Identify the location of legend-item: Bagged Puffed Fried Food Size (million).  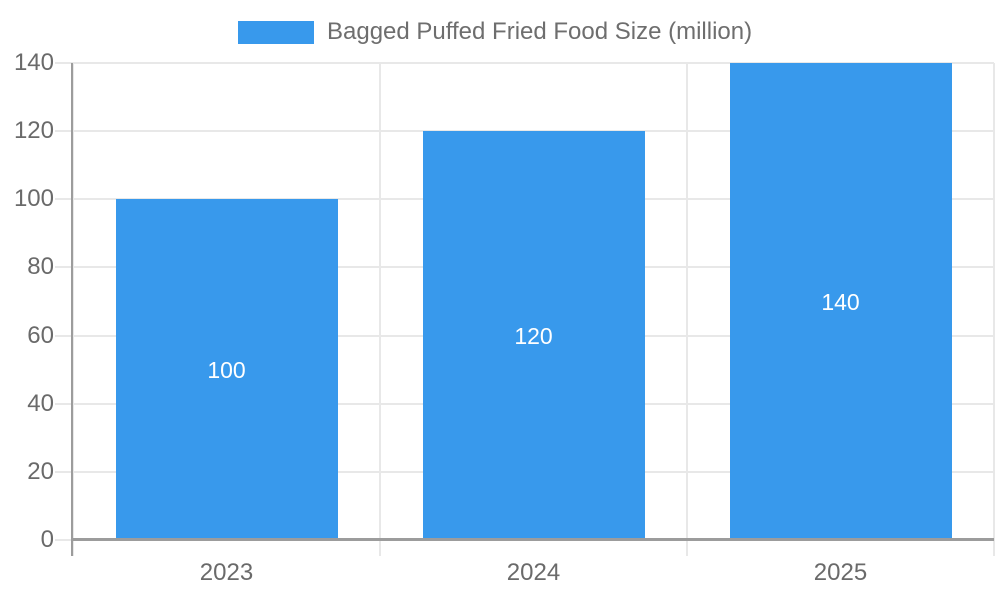
(495, 32).